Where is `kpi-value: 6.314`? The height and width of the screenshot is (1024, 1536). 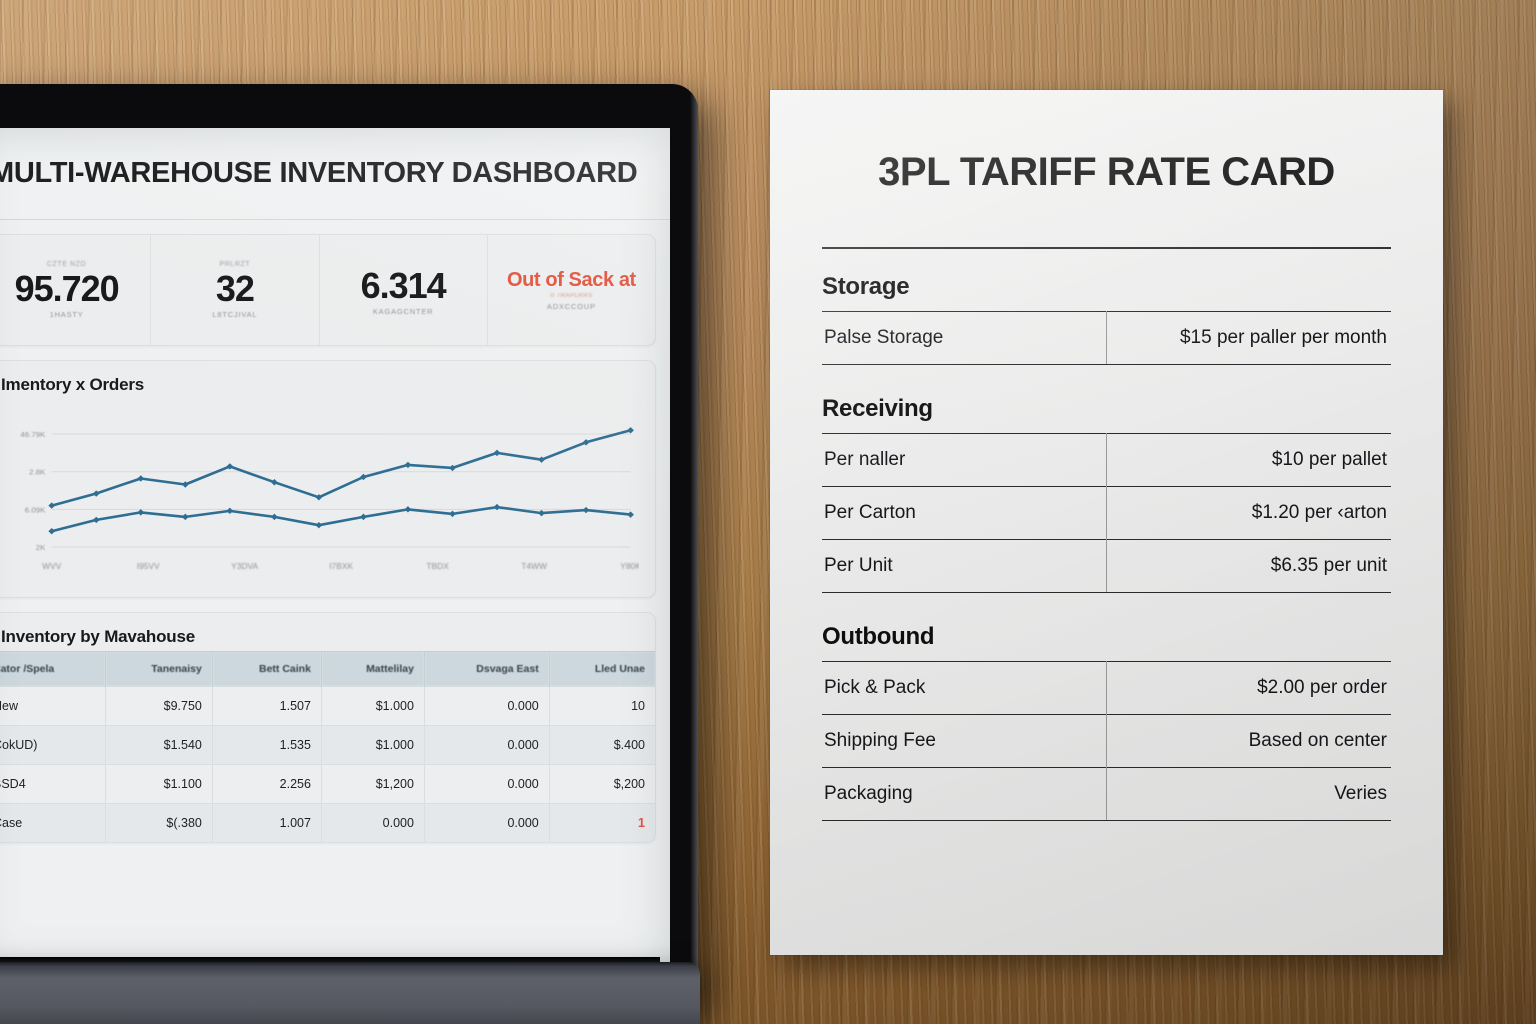
kpi-value: 6.314 is located at coordinates (403, 285).